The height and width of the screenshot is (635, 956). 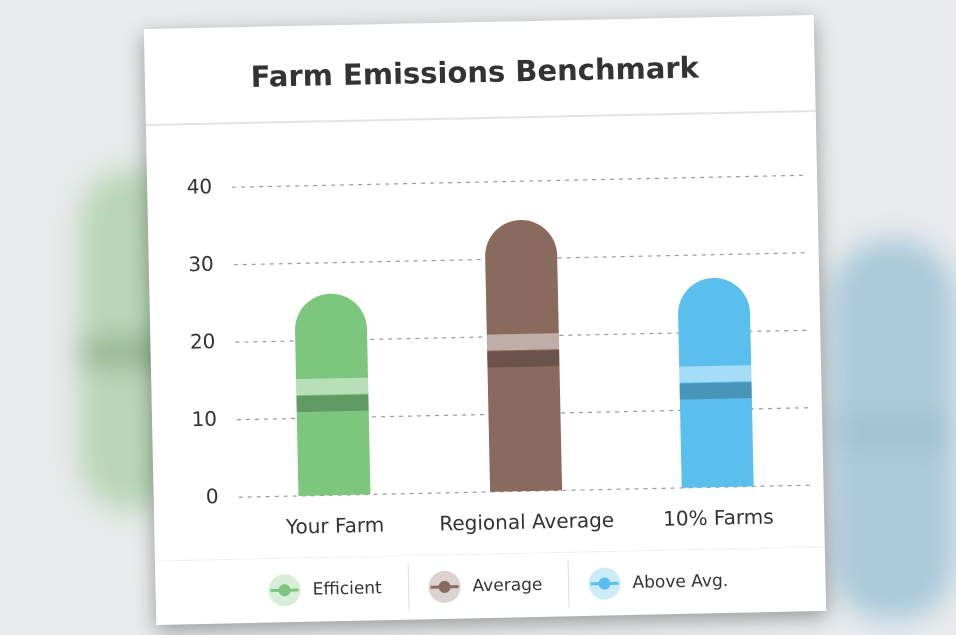 I want to click on chart-title: Farm Emissions Benchmark, so click(x=475, y=71).